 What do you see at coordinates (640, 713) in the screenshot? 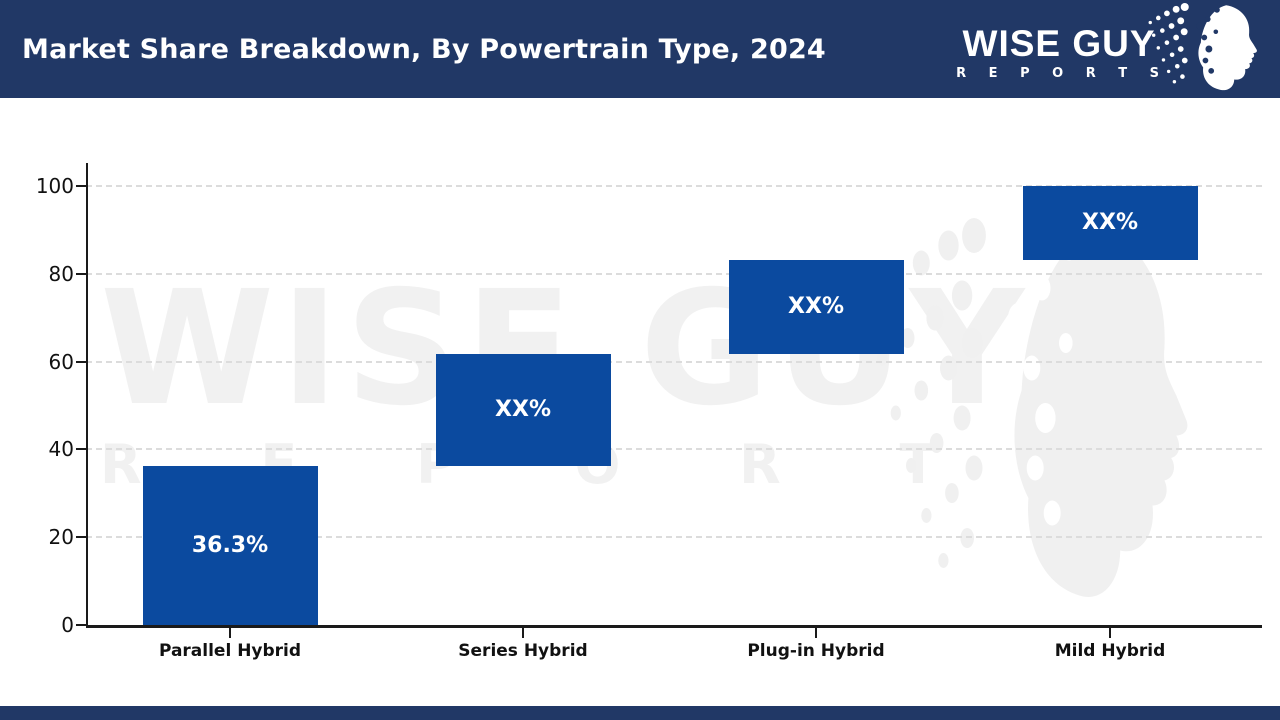
I see `footer-bar` at bounding box center [640, 713].